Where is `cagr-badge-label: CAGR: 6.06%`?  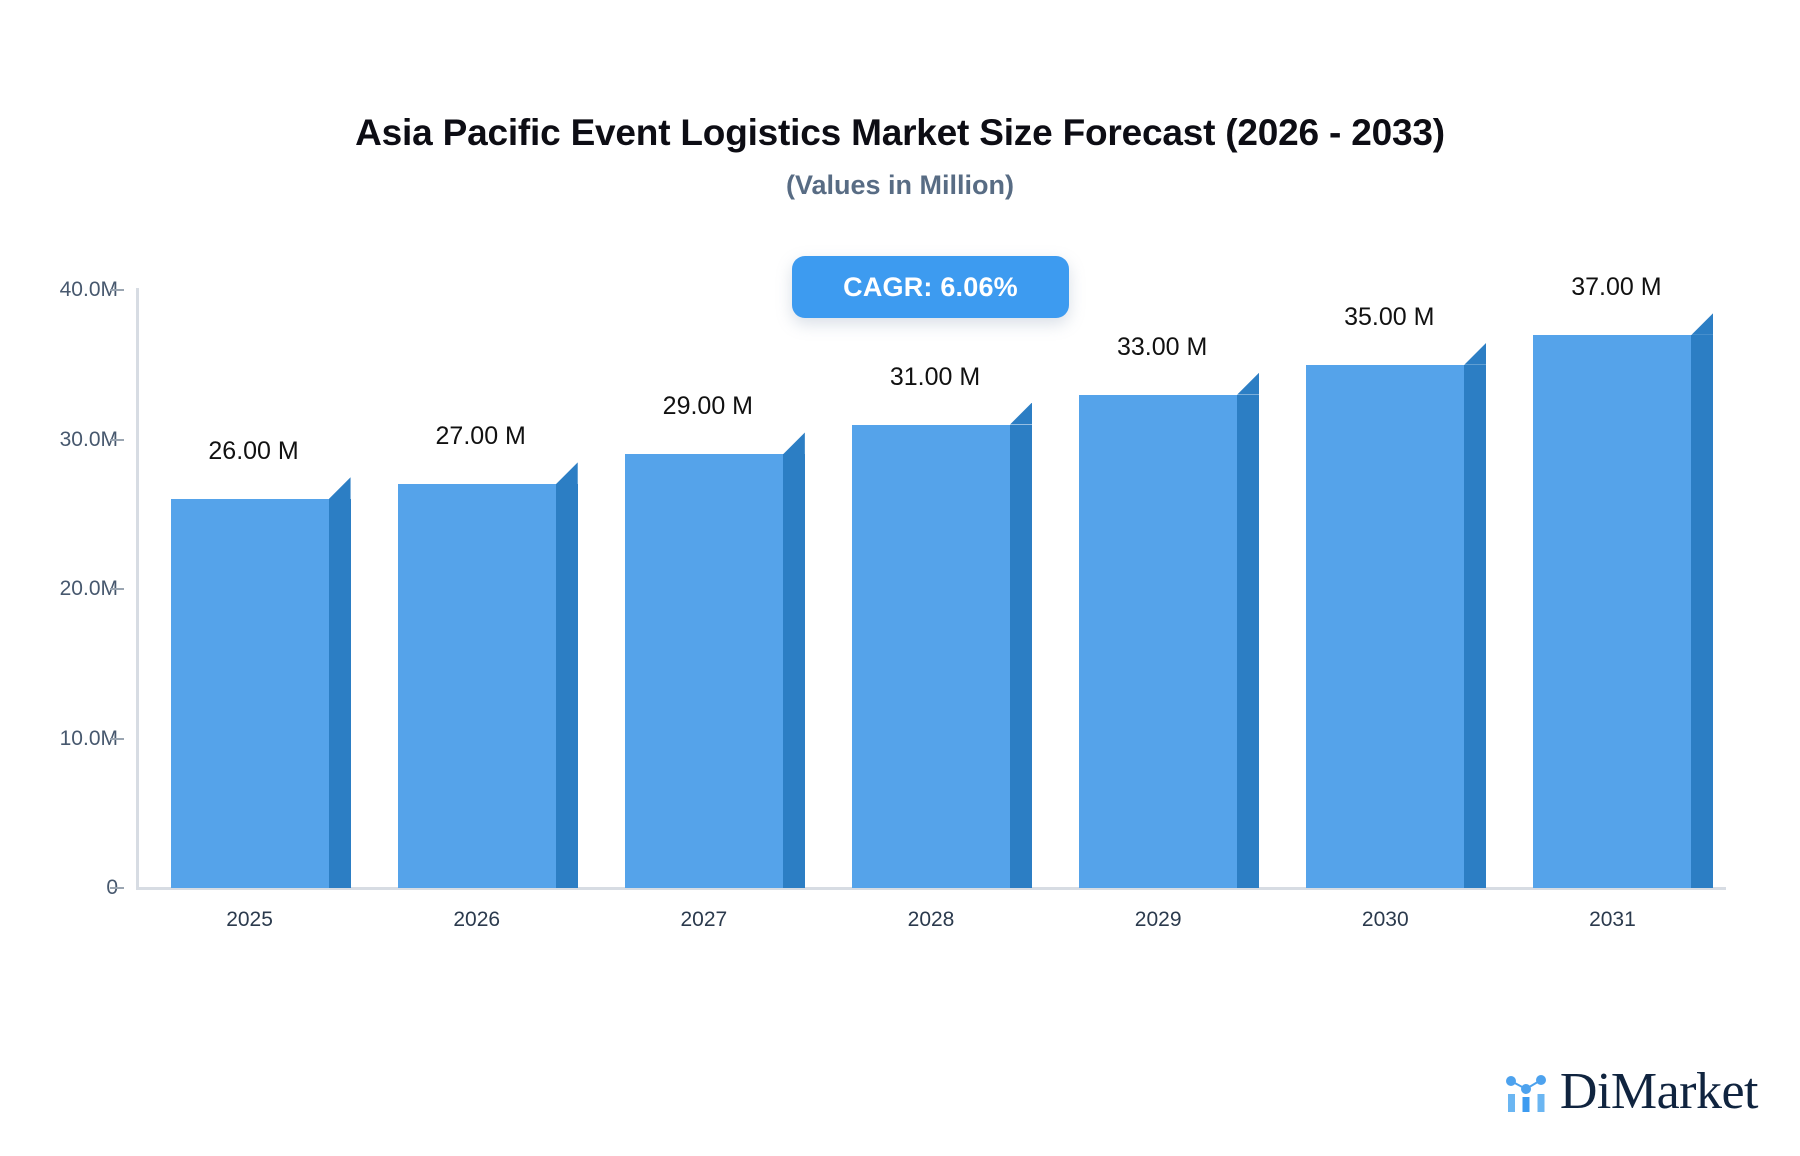
cagr-badge-label: CAGR: 6.06% is located at coordinates (930, 286).